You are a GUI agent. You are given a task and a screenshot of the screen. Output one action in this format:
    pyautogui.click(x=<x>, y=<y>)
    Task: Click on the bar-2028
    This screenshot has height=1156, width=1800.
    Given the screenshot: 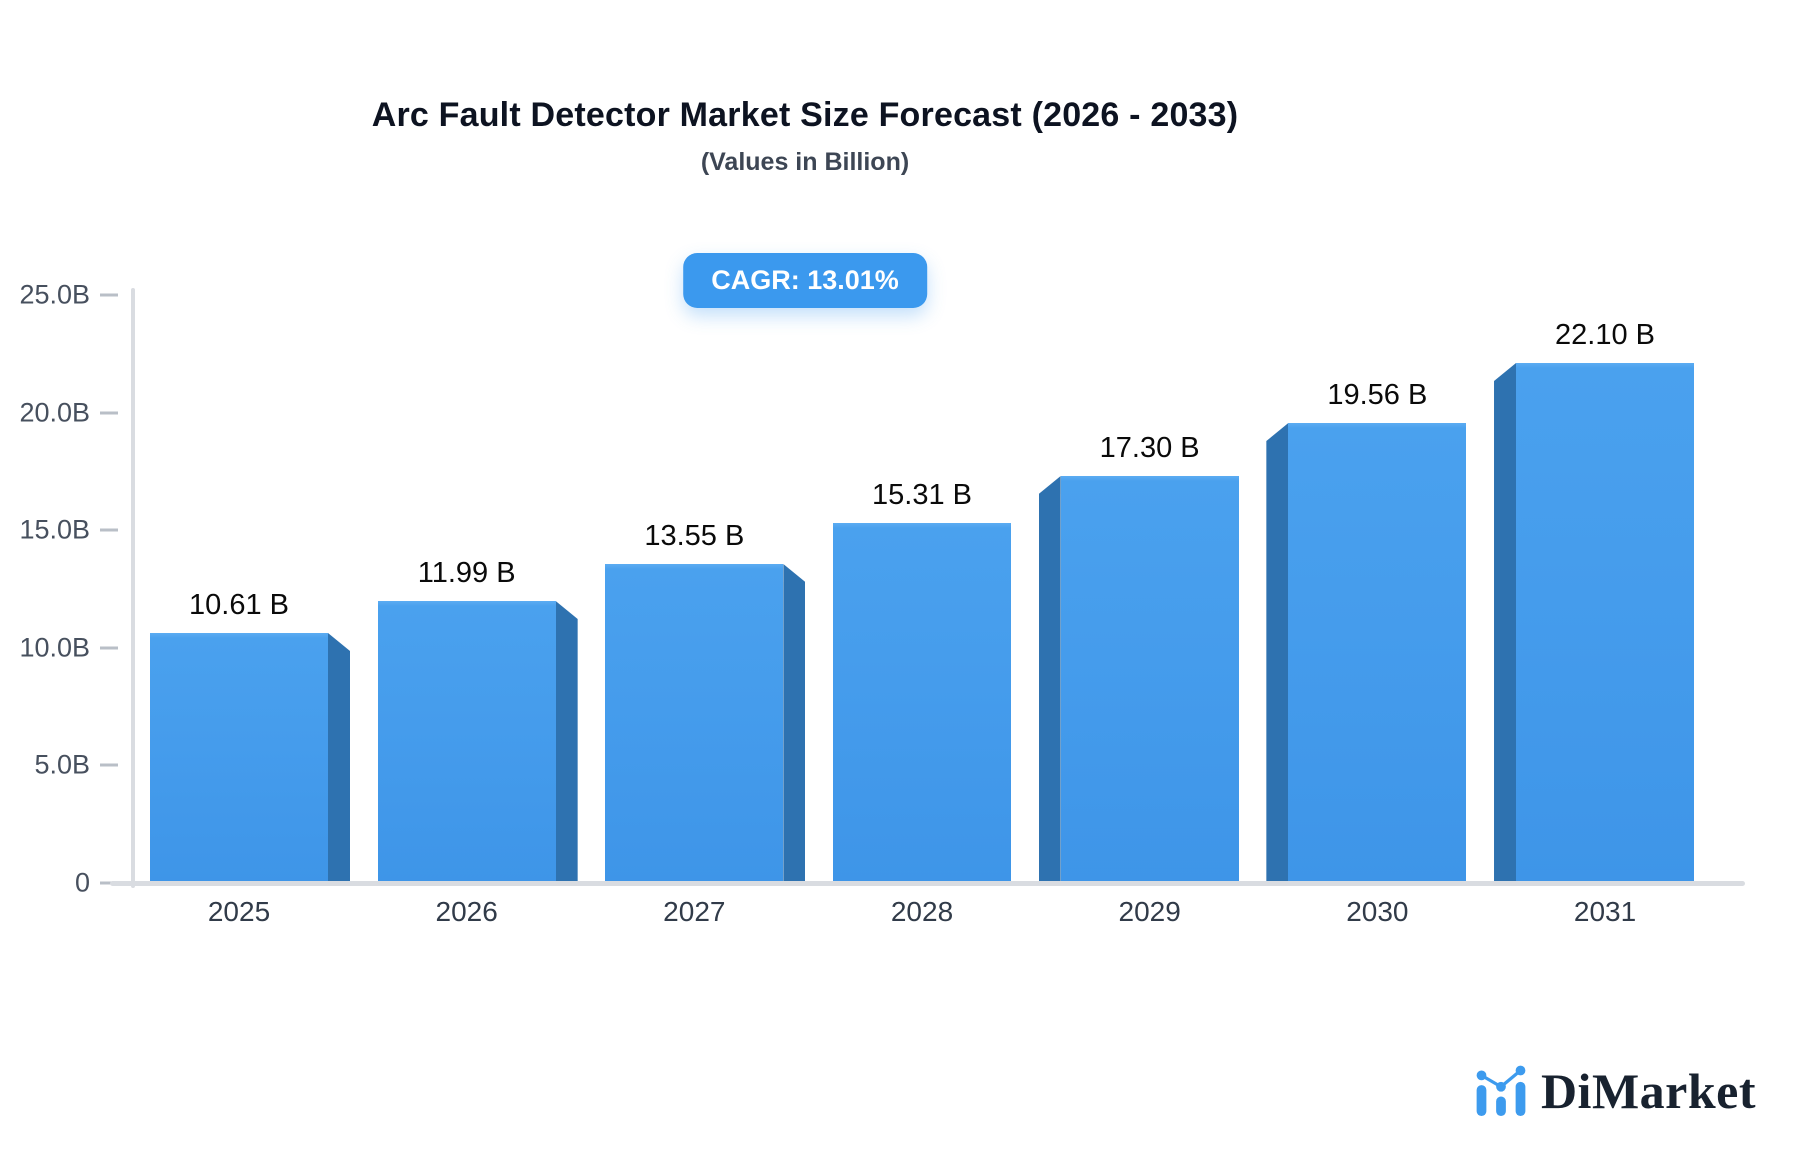 What is the action you would take?
    pyautogui.click(x=922, y=703)
    